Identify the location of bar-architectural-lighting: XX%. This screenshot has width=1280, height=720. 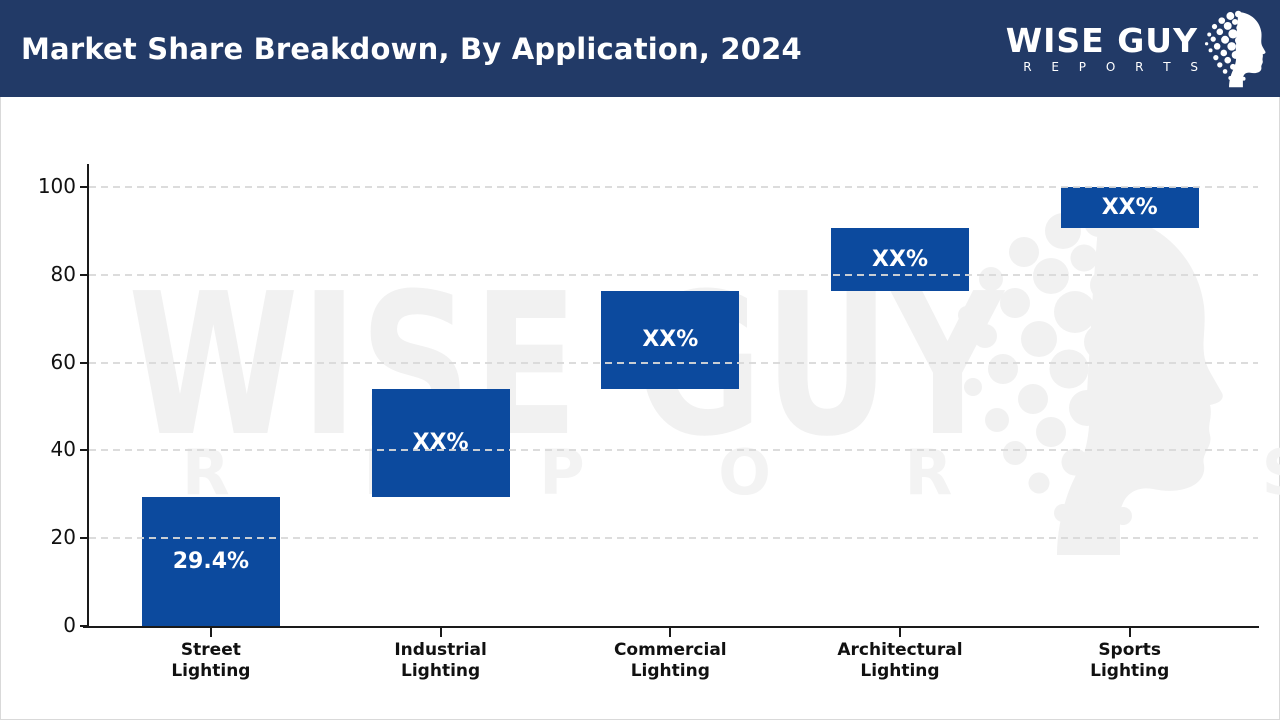
(900, 259).